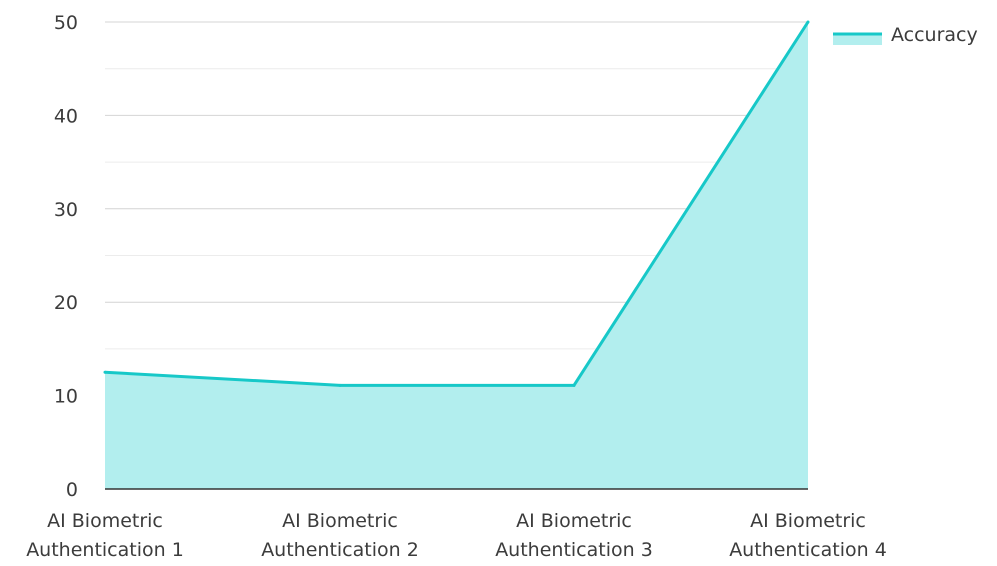  Describe the element at coordinates (72, 490) in the screenshot. I see `y-tick-label: 0` at that location.